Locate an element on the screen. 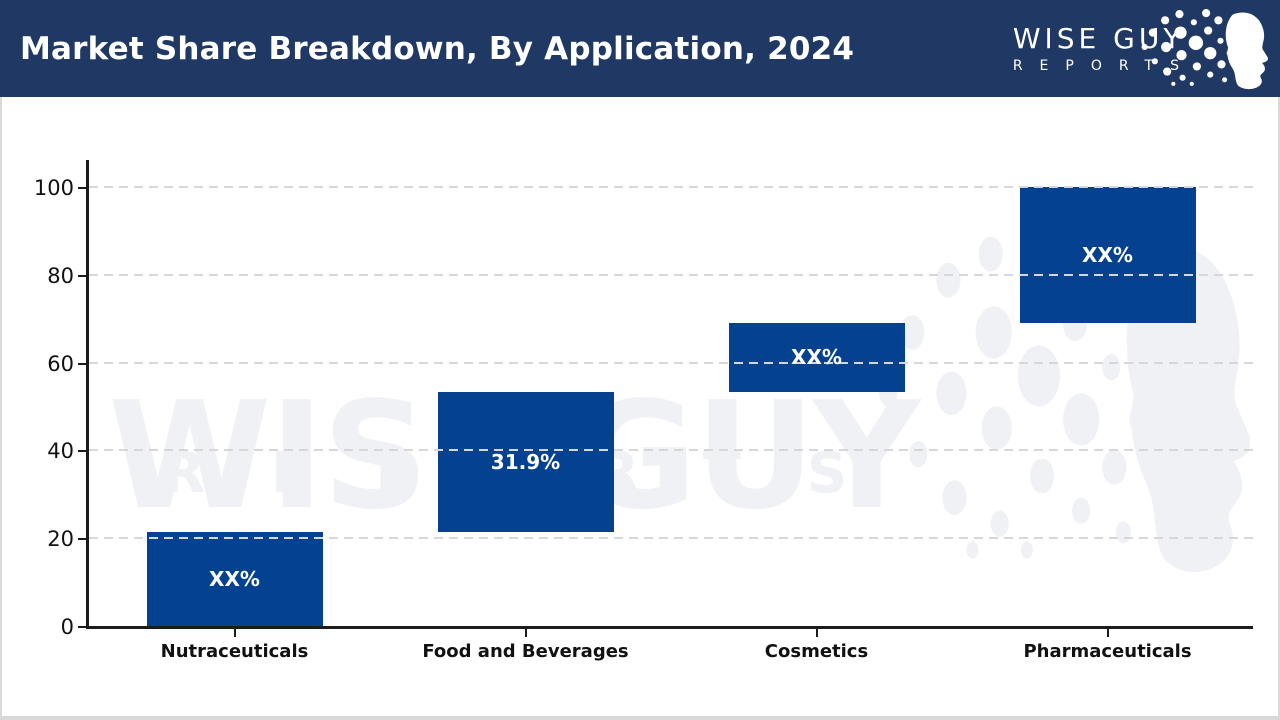  x-category-label: Pharmaceuticals is located at coordinates (1107, 651).